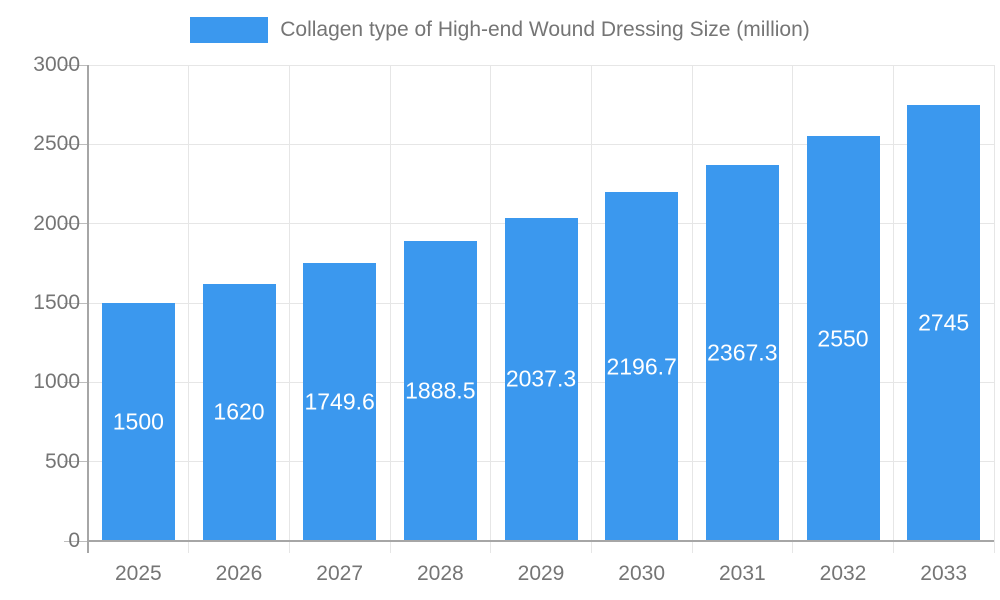 The height and width of the screenshot is (600, 1000). I want to click on bar-value-label: 2196.7, so click(641, 366).